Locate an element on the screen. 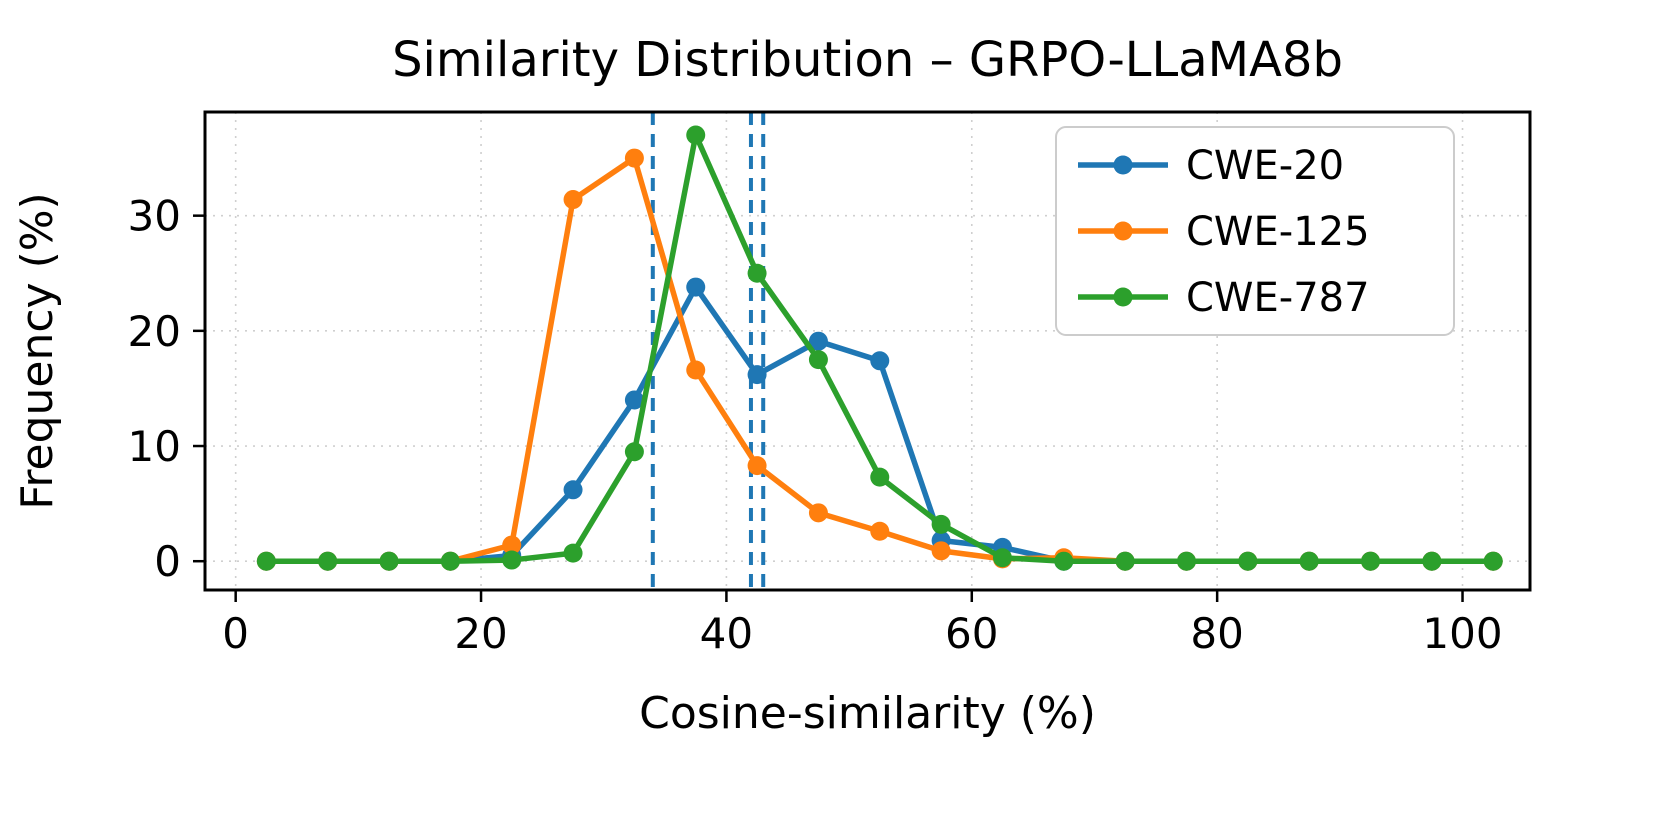 The width and height of the screenshot is (1662, 824). legend-box is located at coordinates (1255, 231).